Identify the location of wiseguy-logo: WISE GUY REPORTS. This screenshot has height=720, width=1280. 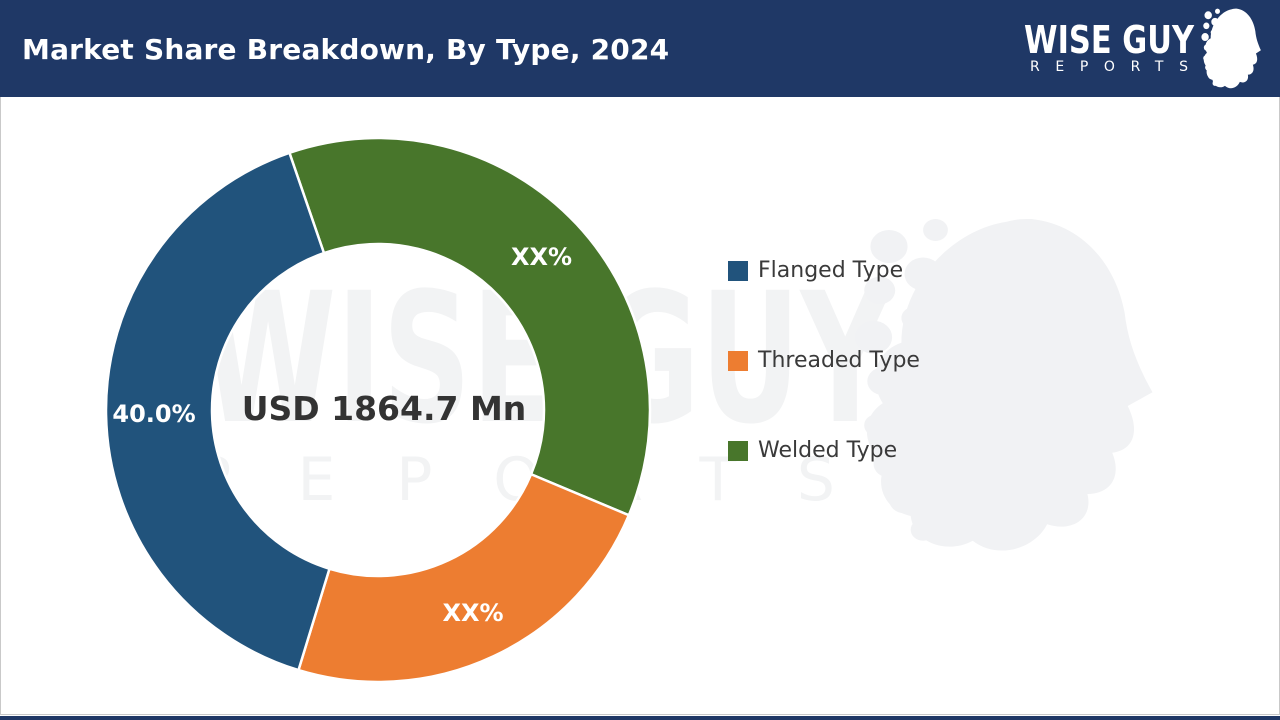
(1142, 48).